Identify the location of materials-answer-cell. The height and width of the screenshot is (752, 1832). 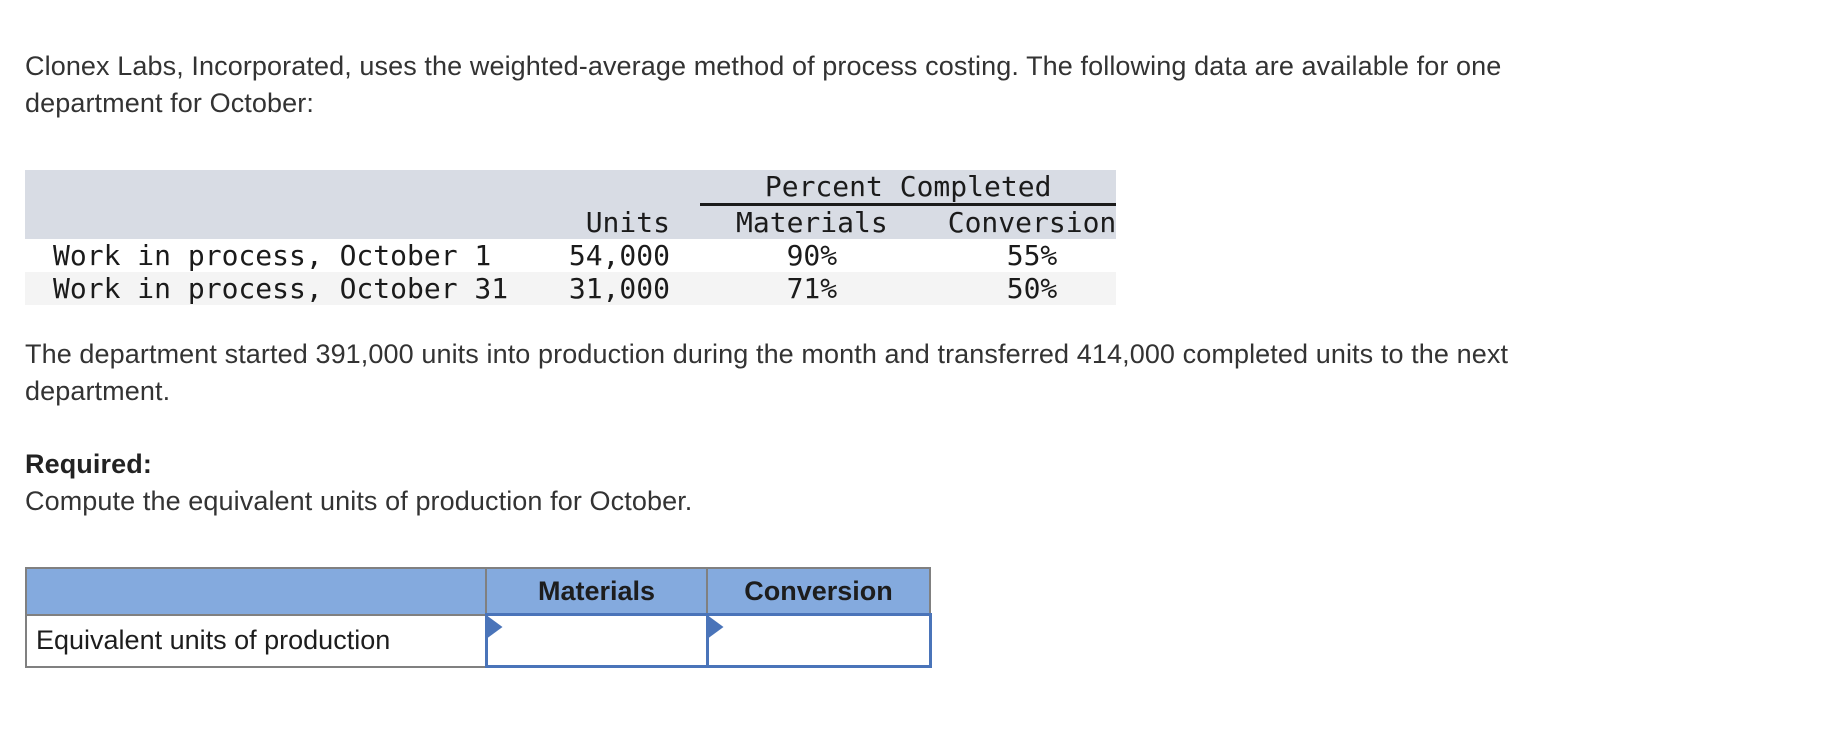
(596, 640).